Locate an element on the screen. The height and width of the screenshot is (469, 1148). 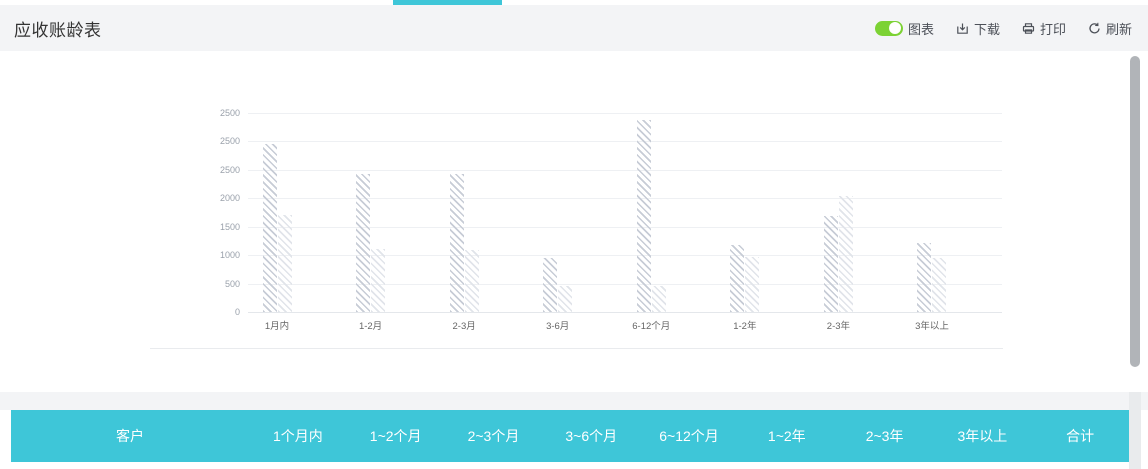
x-axis-category-label: 2-3月 is located at coordinates (464, 326).